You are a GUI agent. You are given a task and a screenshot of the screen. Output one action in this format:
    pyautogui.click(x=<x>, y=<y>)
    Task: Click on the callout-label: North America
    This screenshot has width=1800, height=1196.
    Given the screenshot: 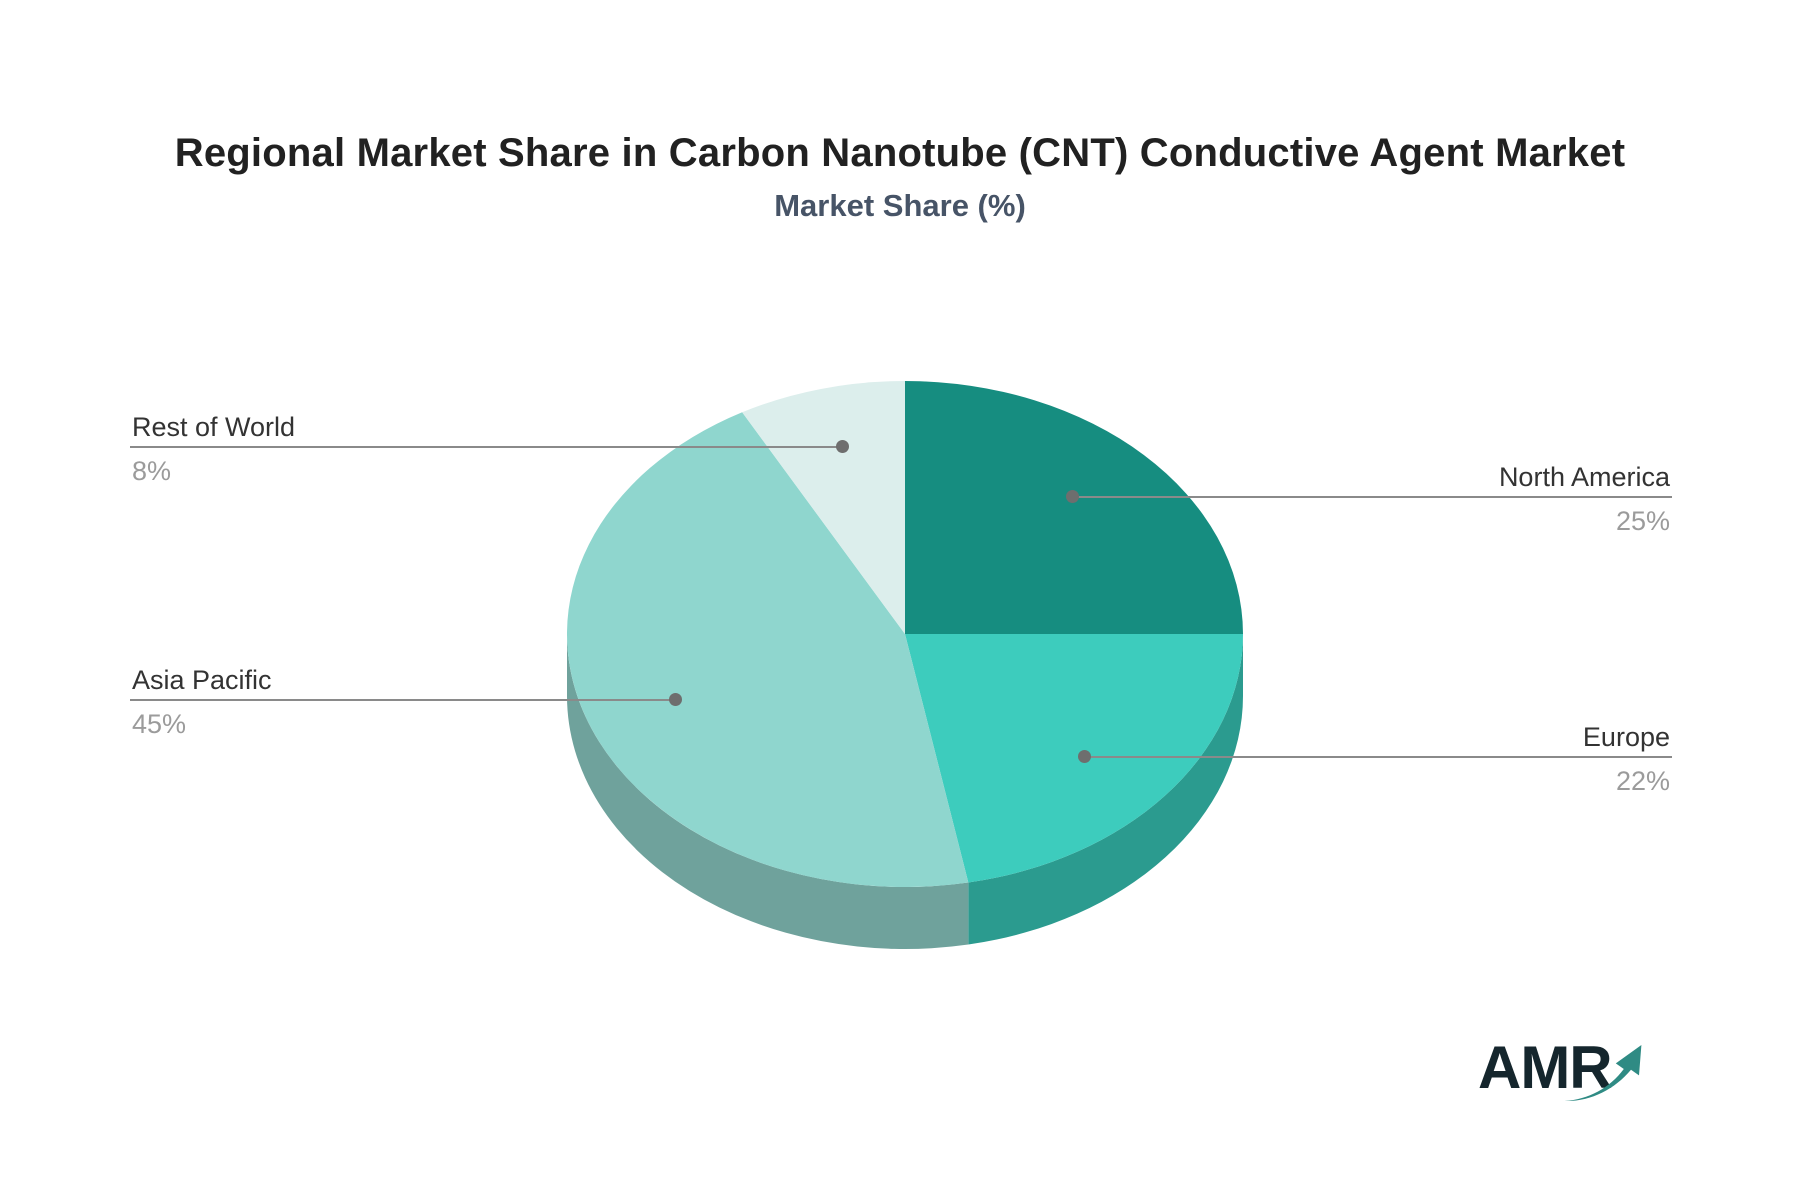 What is the action you would take?
    pyautogui.click(x=1584, y=477)
    